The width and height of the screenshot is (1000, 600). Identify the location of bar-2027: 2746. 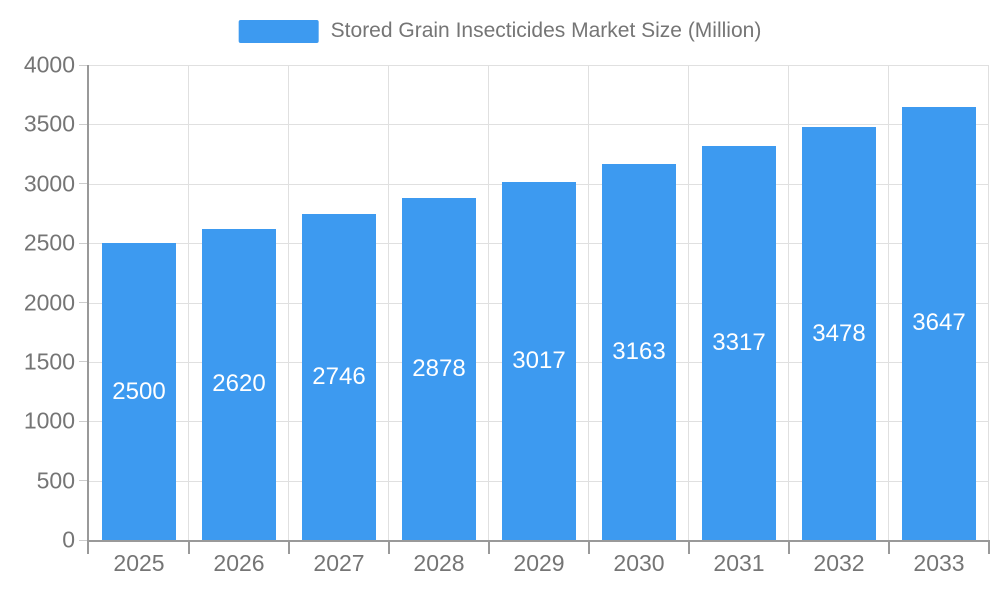
(339, 376).